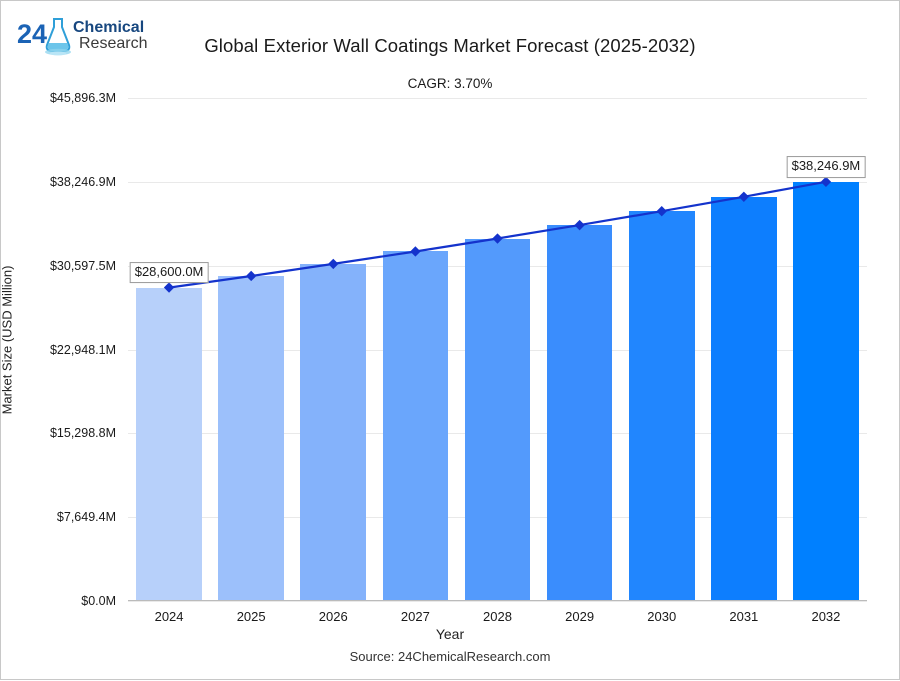  What do you see at coordinates (662, 616) in the screenshot?
I see `x-axis-tick-label: 2030` at bounding box center [662, 616].